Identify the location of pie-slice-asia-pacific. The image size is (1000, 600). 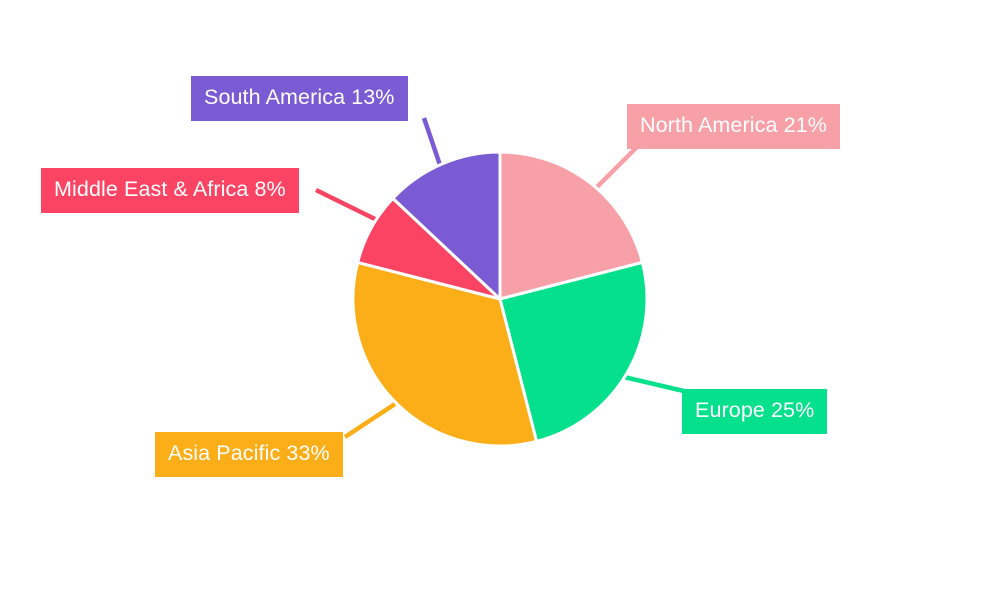
(445, 354).